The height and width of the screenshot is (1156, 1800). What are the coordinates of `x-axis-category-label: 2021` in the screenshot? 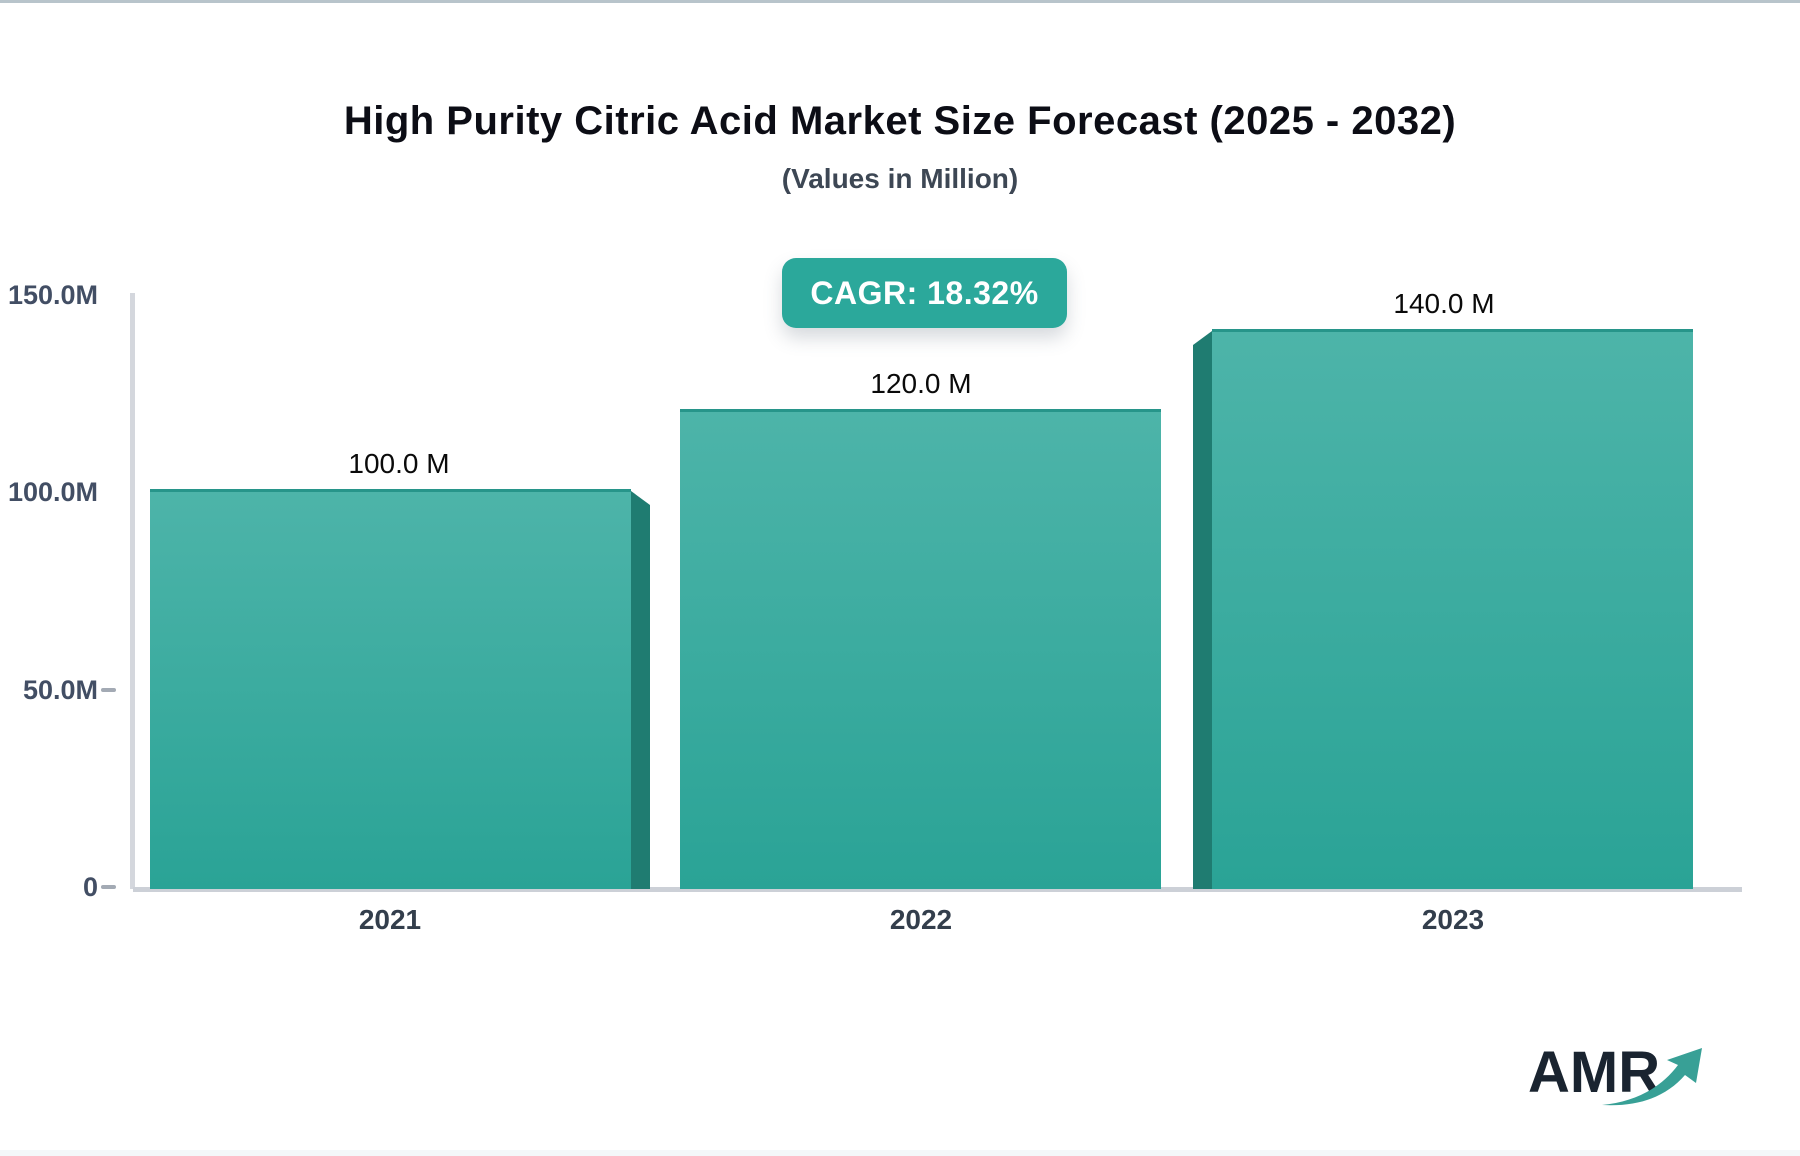 It's located at (390, 919).